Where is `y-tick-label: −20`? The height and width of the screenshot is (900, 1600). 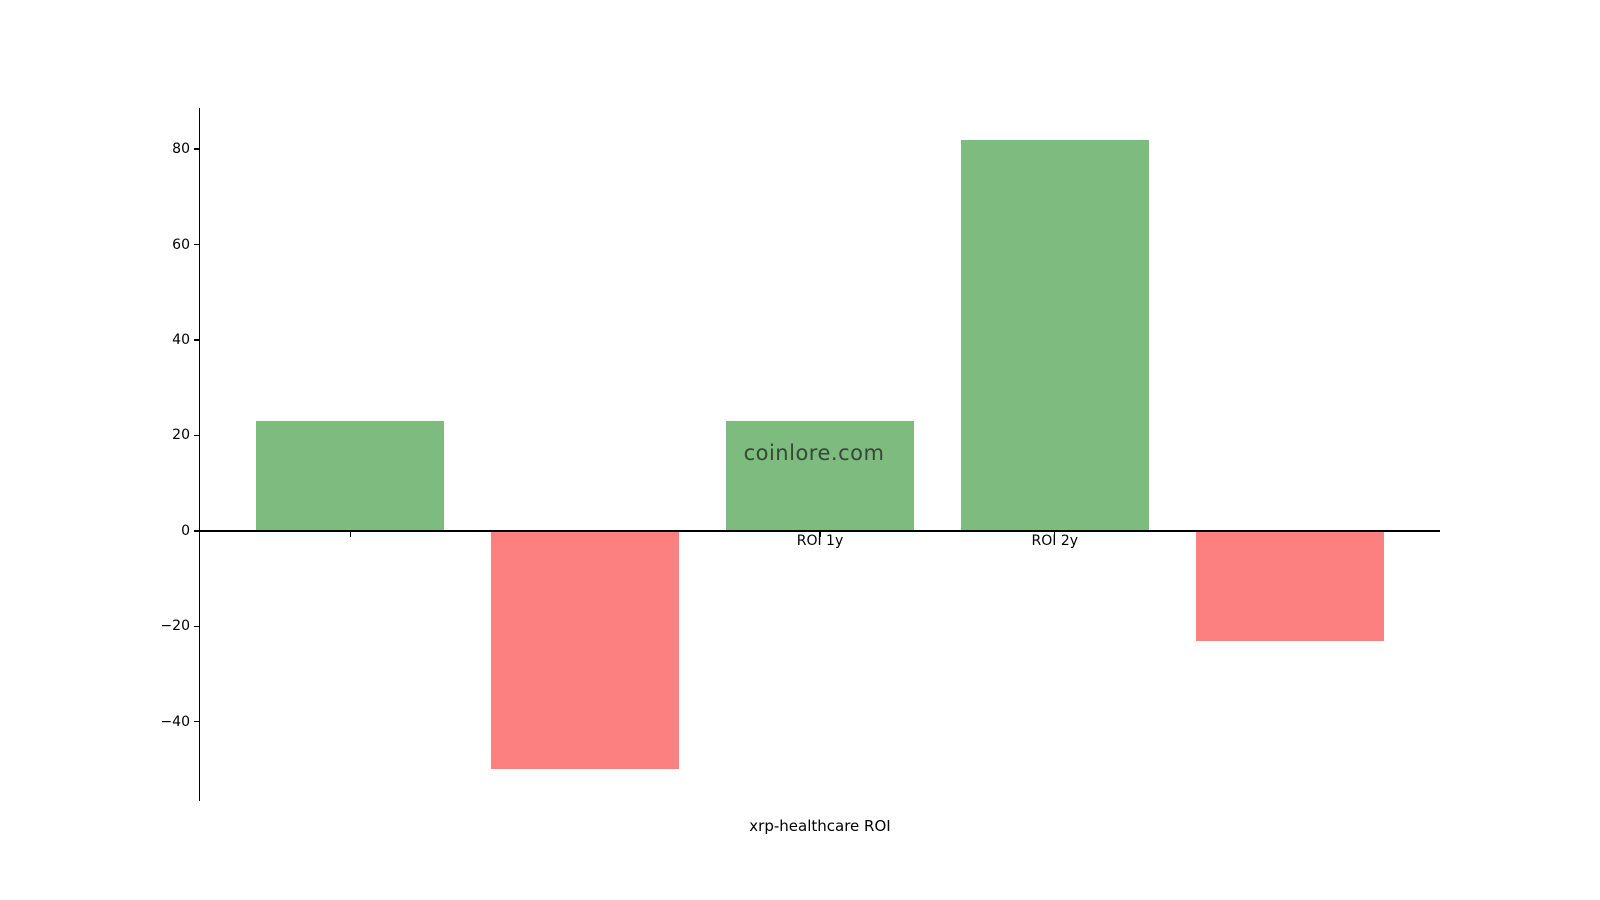 y-tick-label: −20 is located at coordinates (175, 626).